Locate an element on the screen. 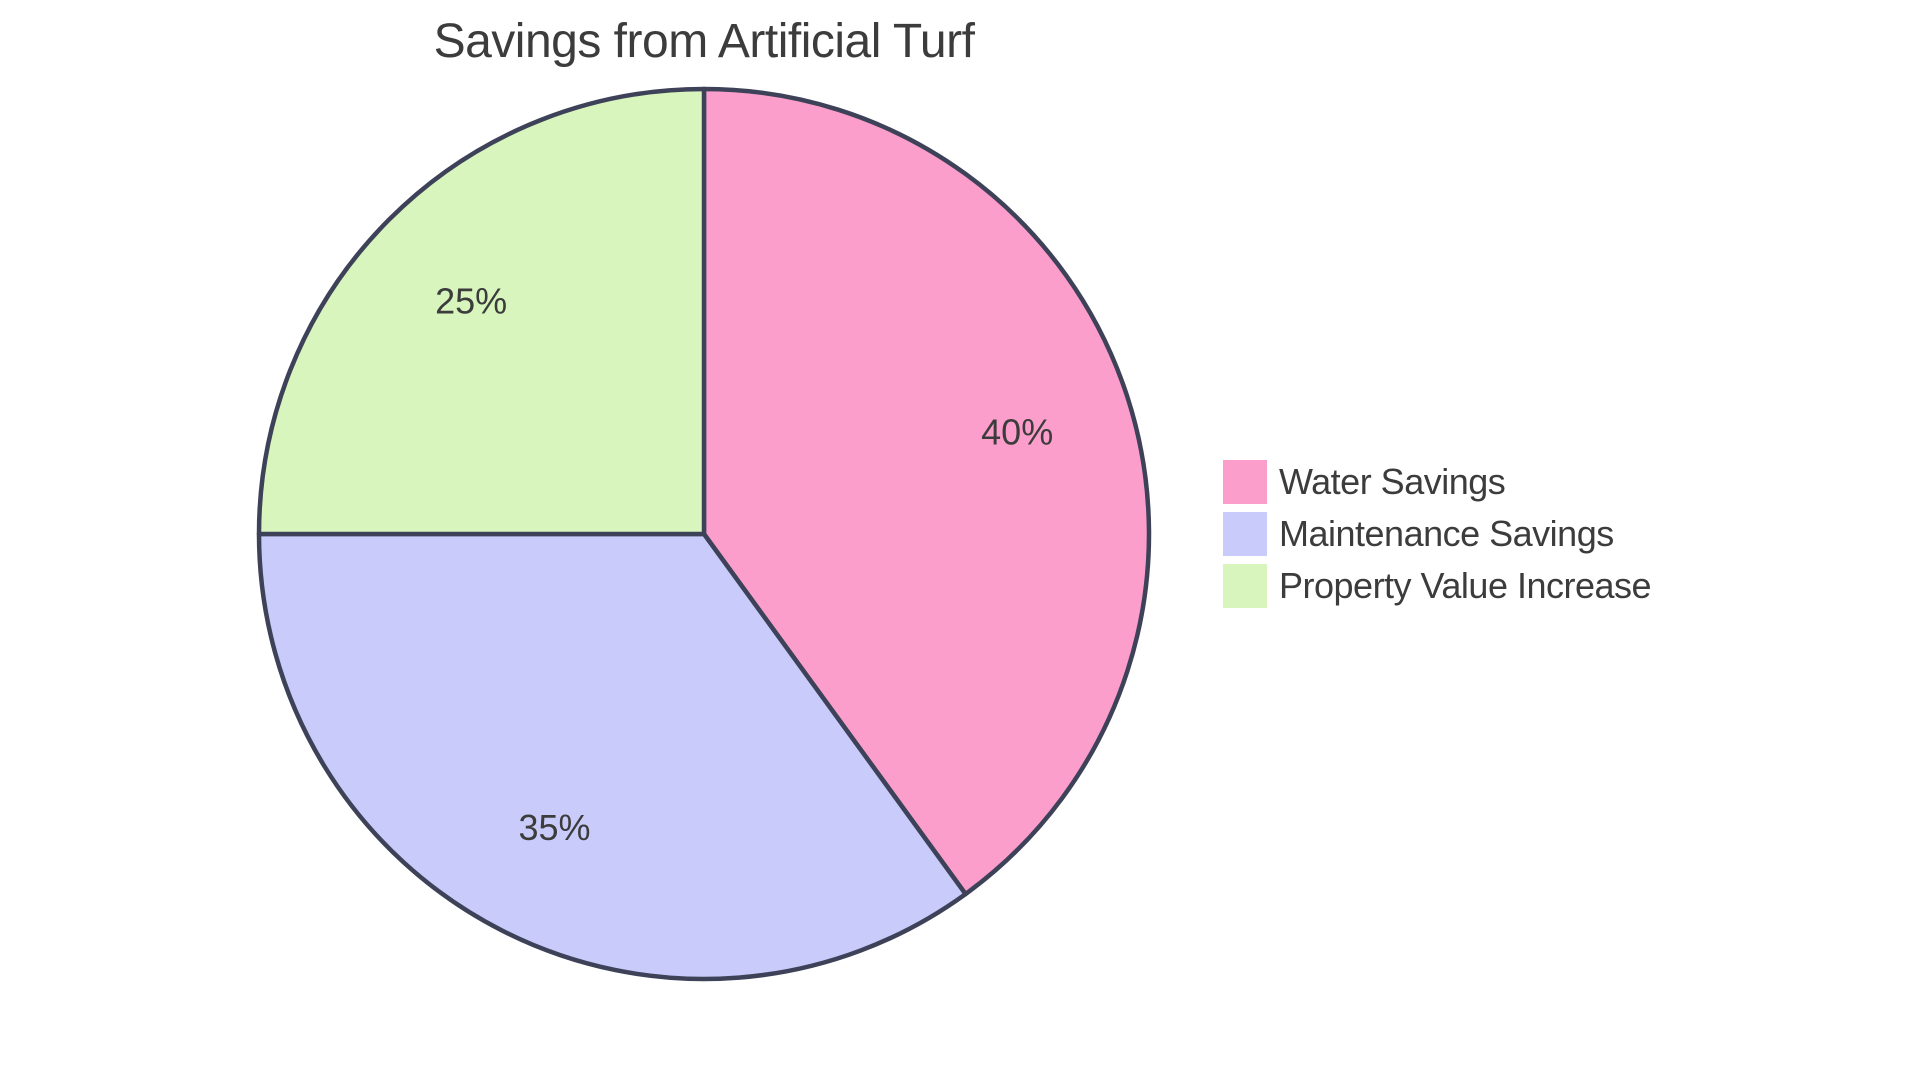  legend-label: Water Savings is located at coordinates (1392, 481).